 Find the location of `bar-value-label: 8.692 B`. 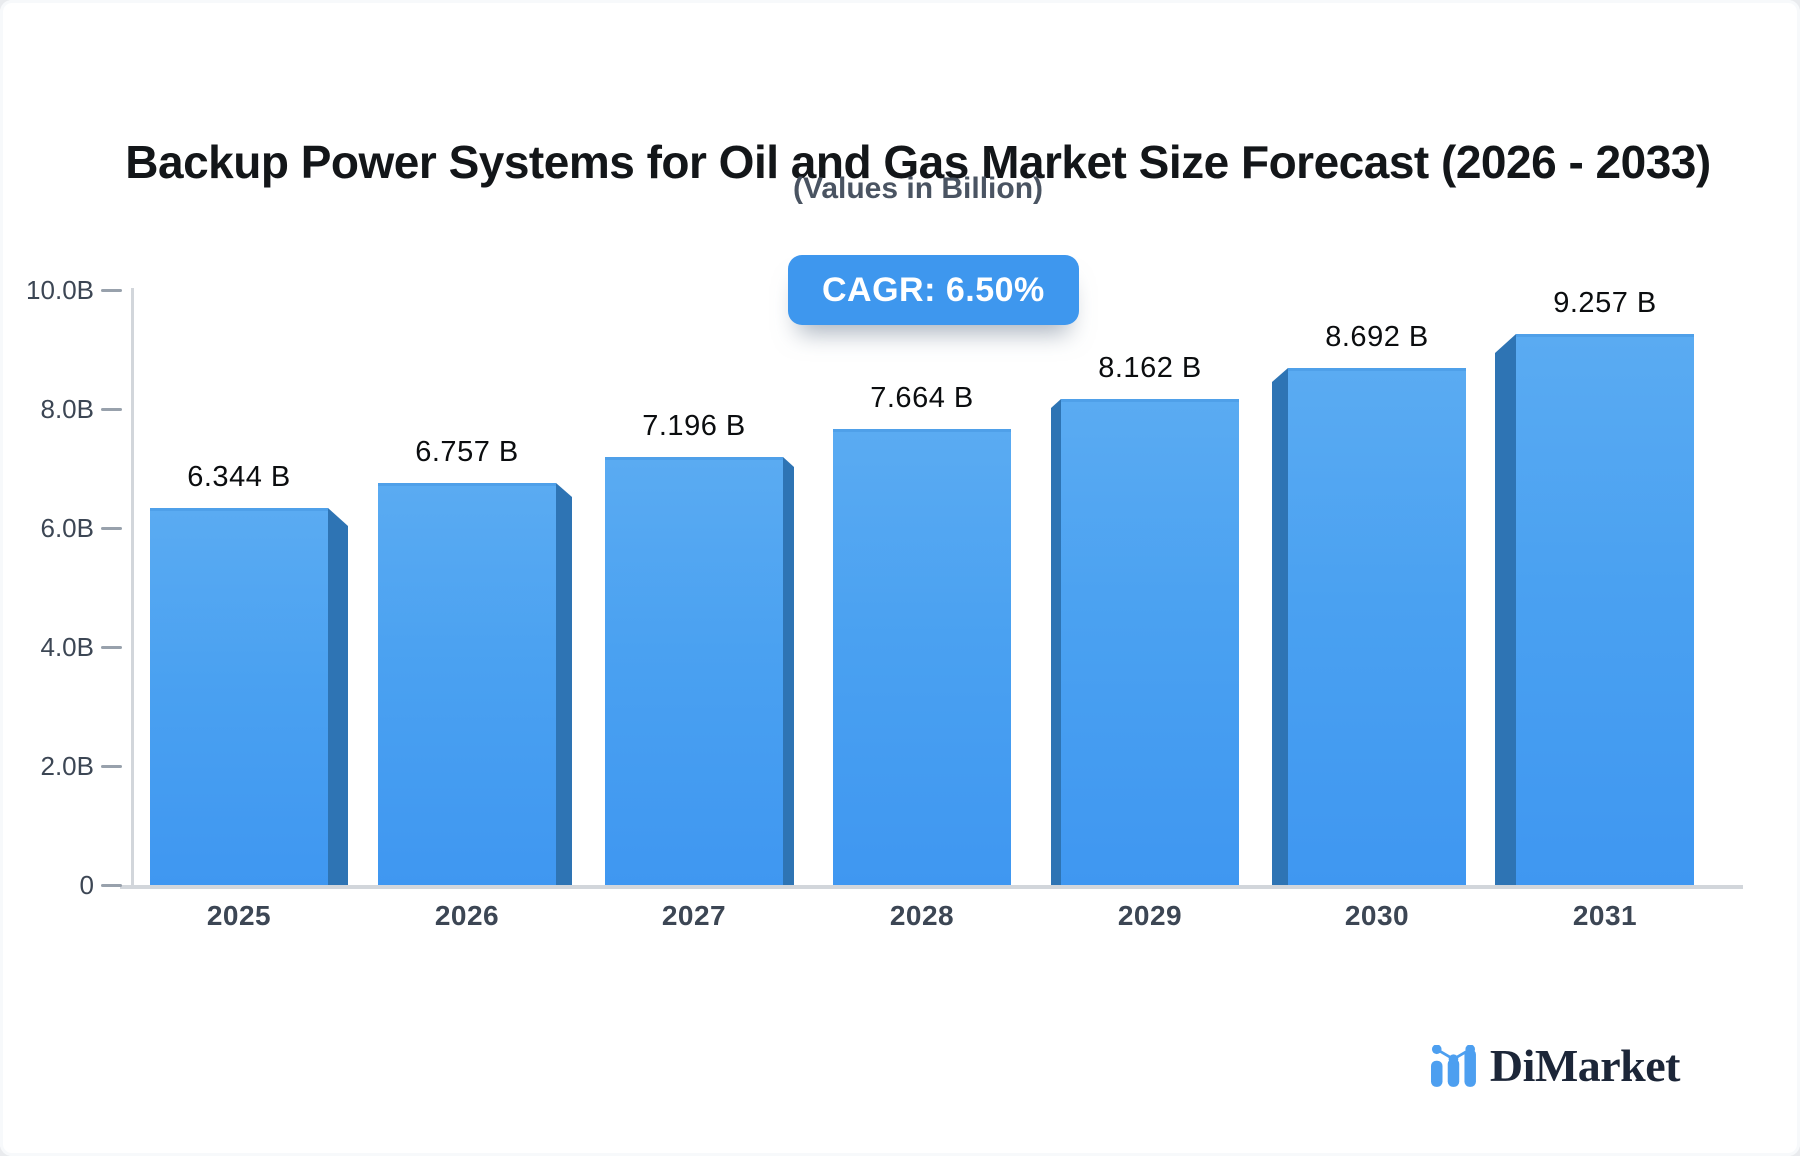

bar-value-label: 8.692 B is located at coordinates (1377, 337).